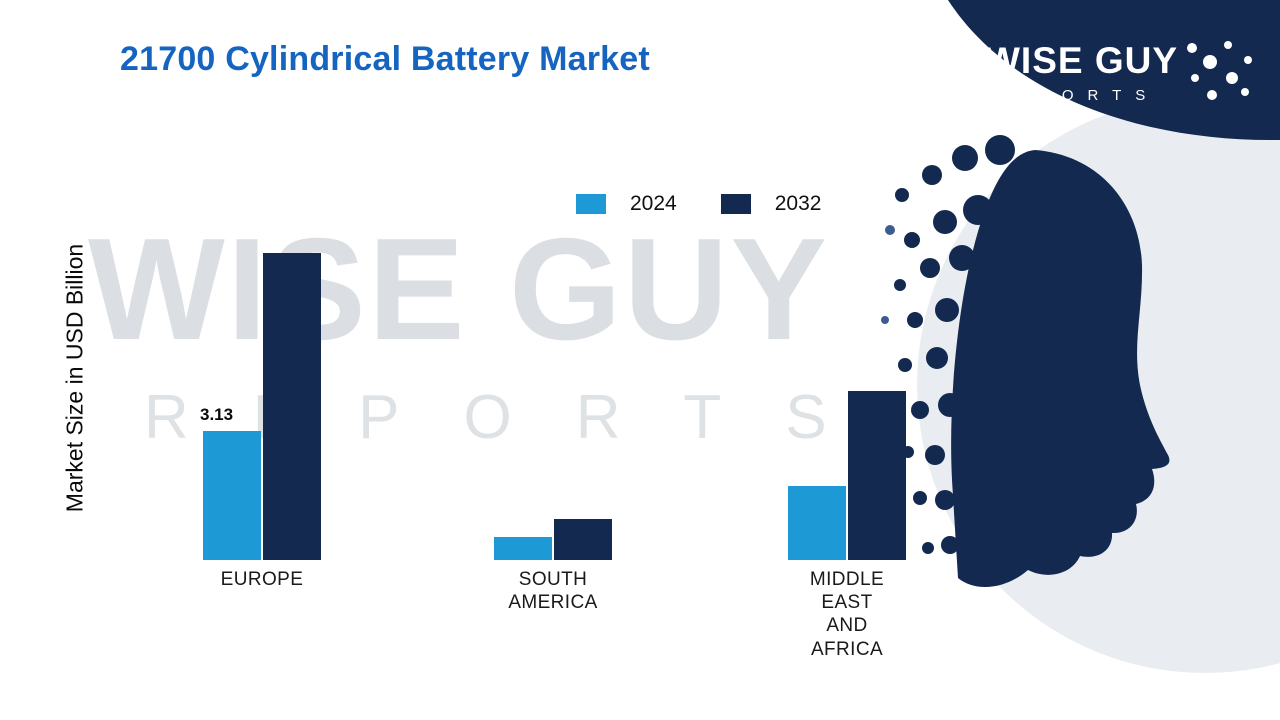 The height and width of the screenshot is (720, 1280). I want to click on logo-wordmark: WISE GUY, so click(1082, 60).